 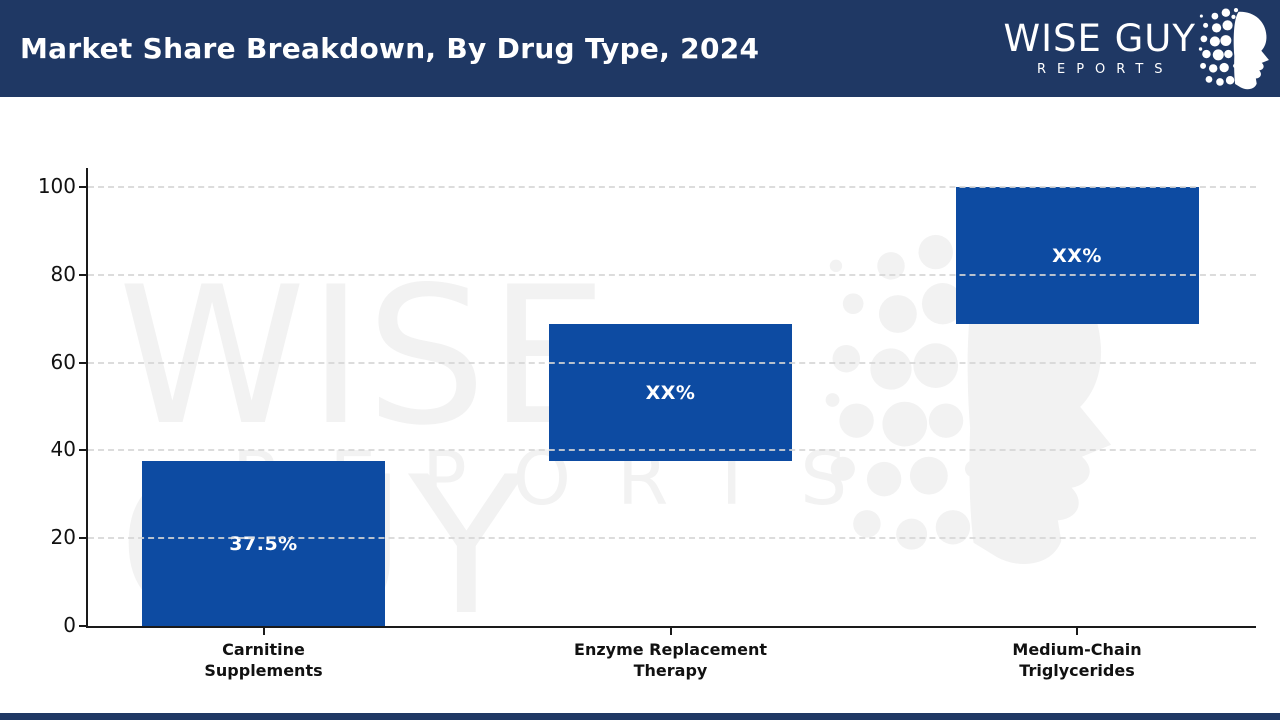 I want to click on wiseguy-logo-text: WISE GUY REPORTS, so click(x=1100, y=48).